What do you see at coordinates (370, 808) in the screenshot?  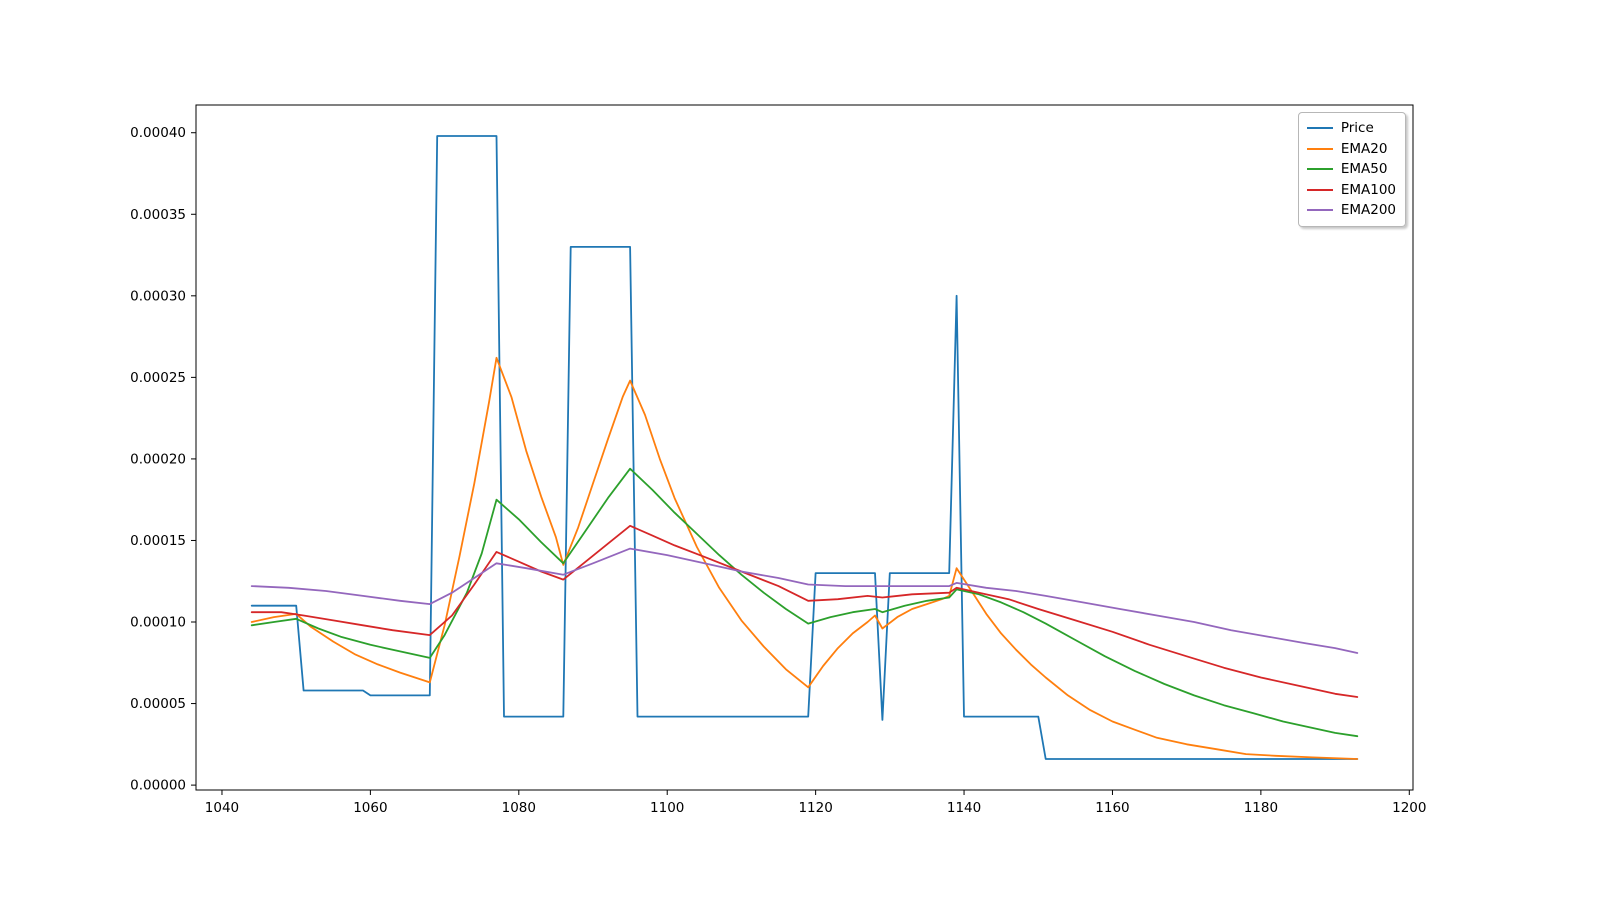 I see `x-tick-label: 1060` at bounding box center [370, 808].